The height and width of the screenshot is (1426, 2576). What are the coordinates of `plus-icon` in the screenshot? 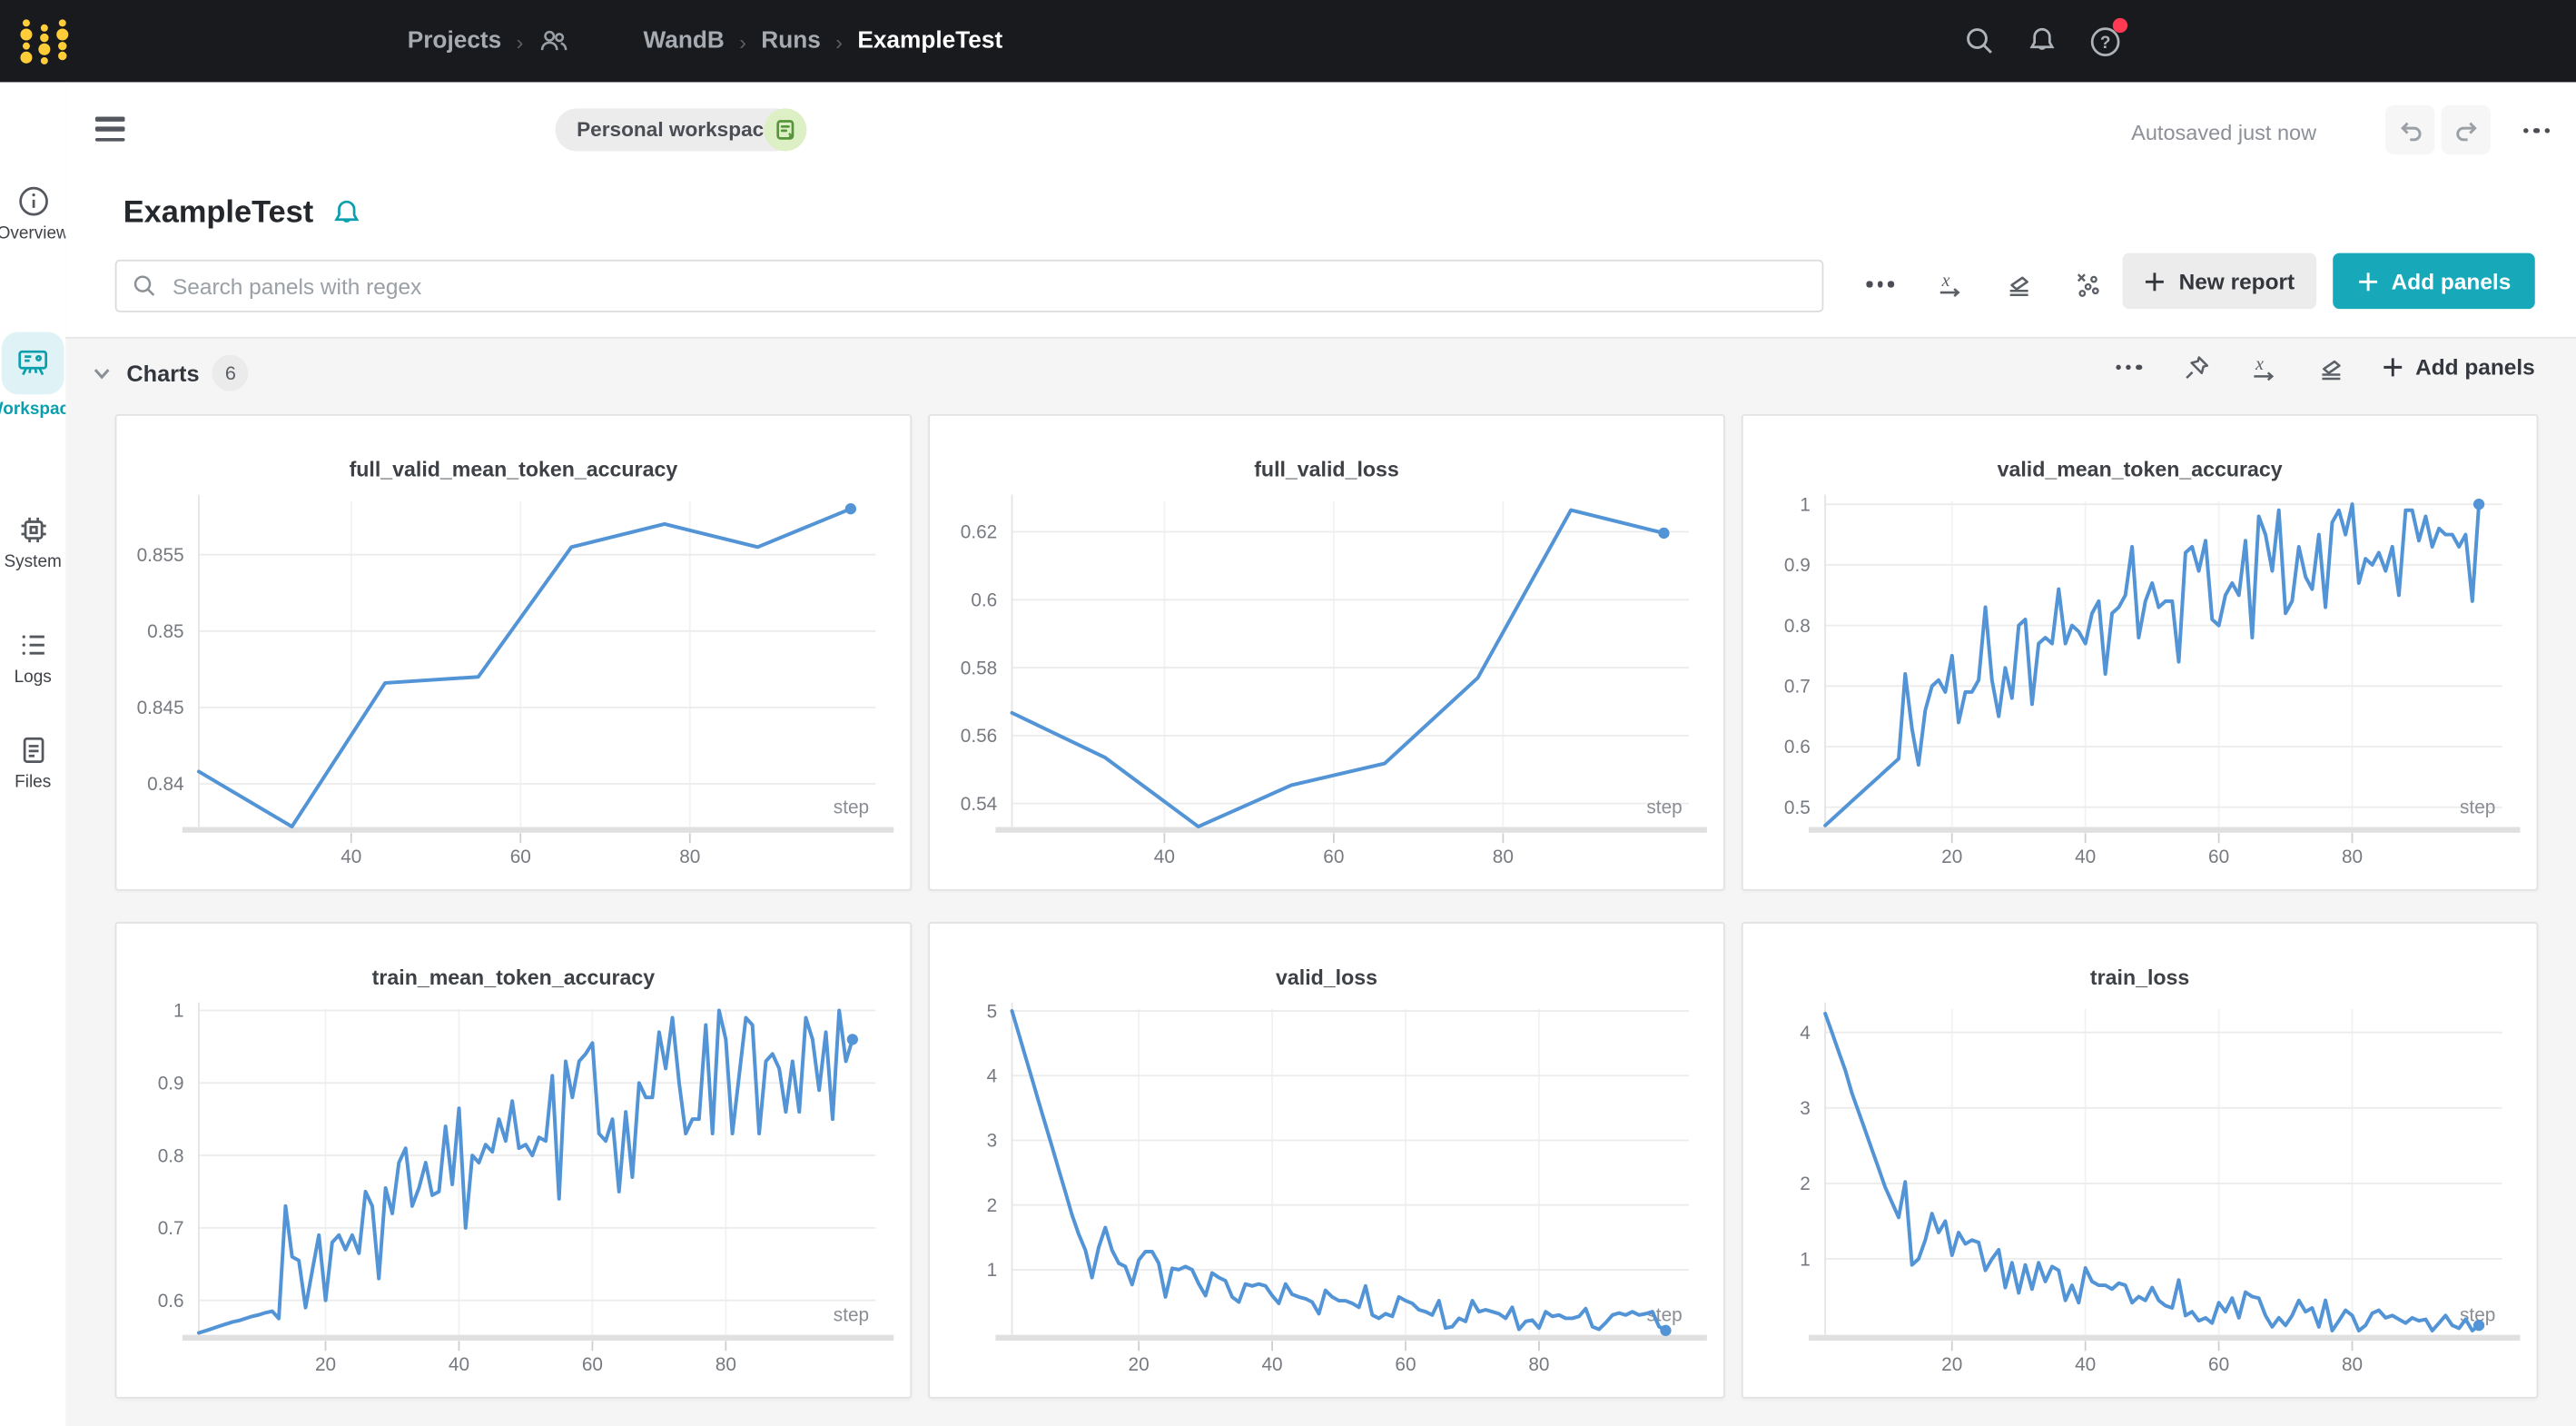 It's located at (2393, 367).